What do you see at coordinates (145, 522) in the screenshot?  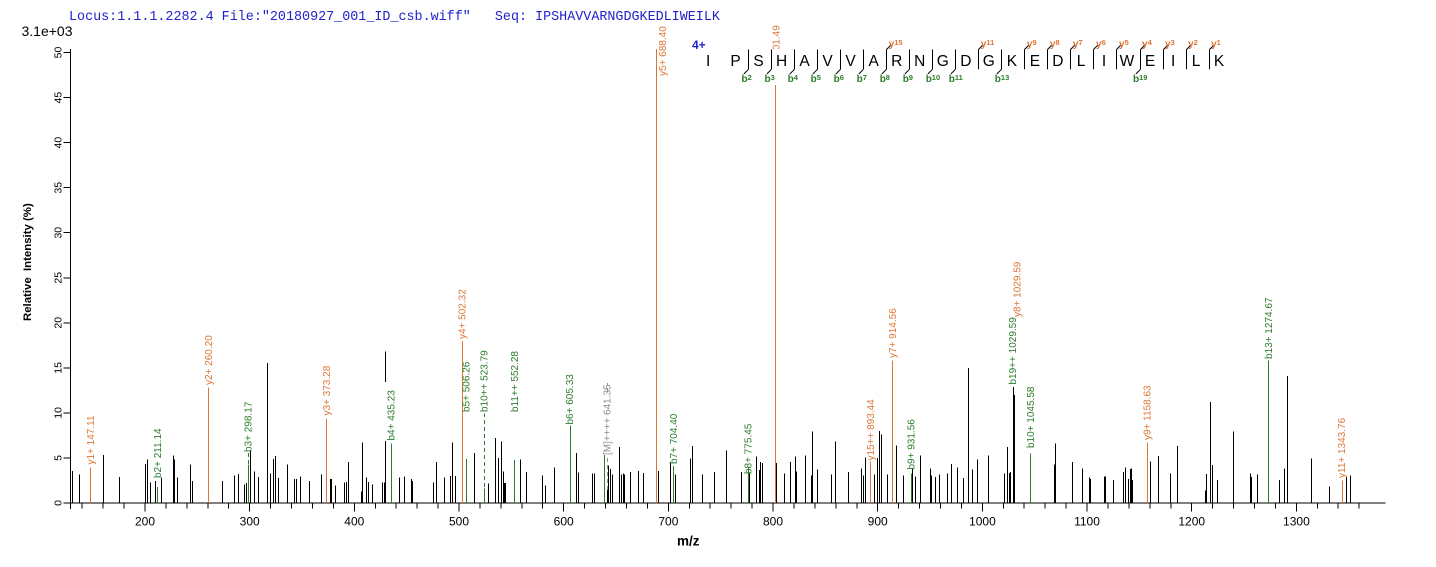 I see `svg-text: 200` at bounding box center [145, 522].